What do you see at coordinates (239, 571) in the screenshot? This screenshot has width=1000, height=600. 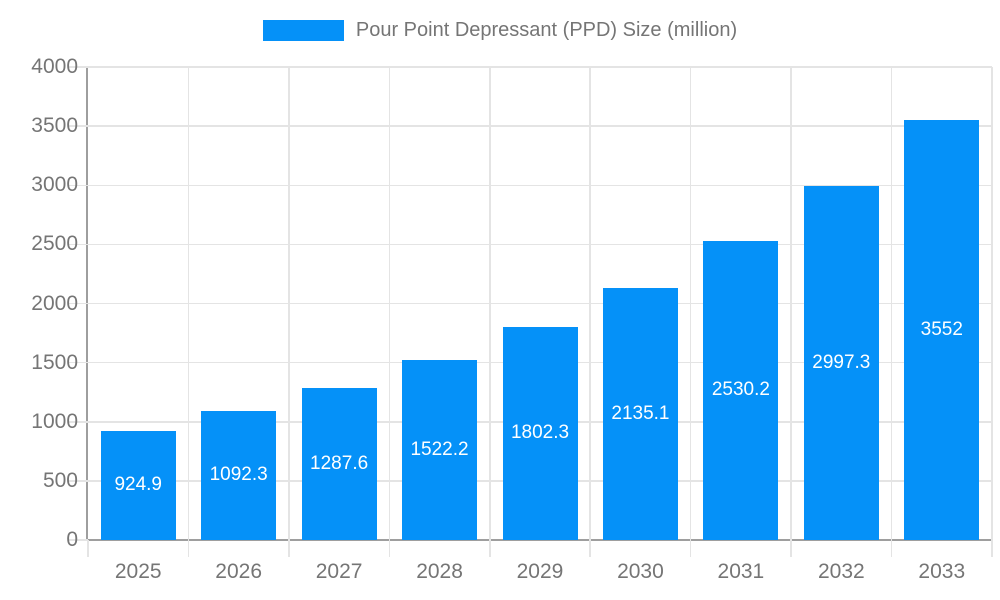 I see `x-axis-tick-label: 2026` at bounding box center [239, 571].